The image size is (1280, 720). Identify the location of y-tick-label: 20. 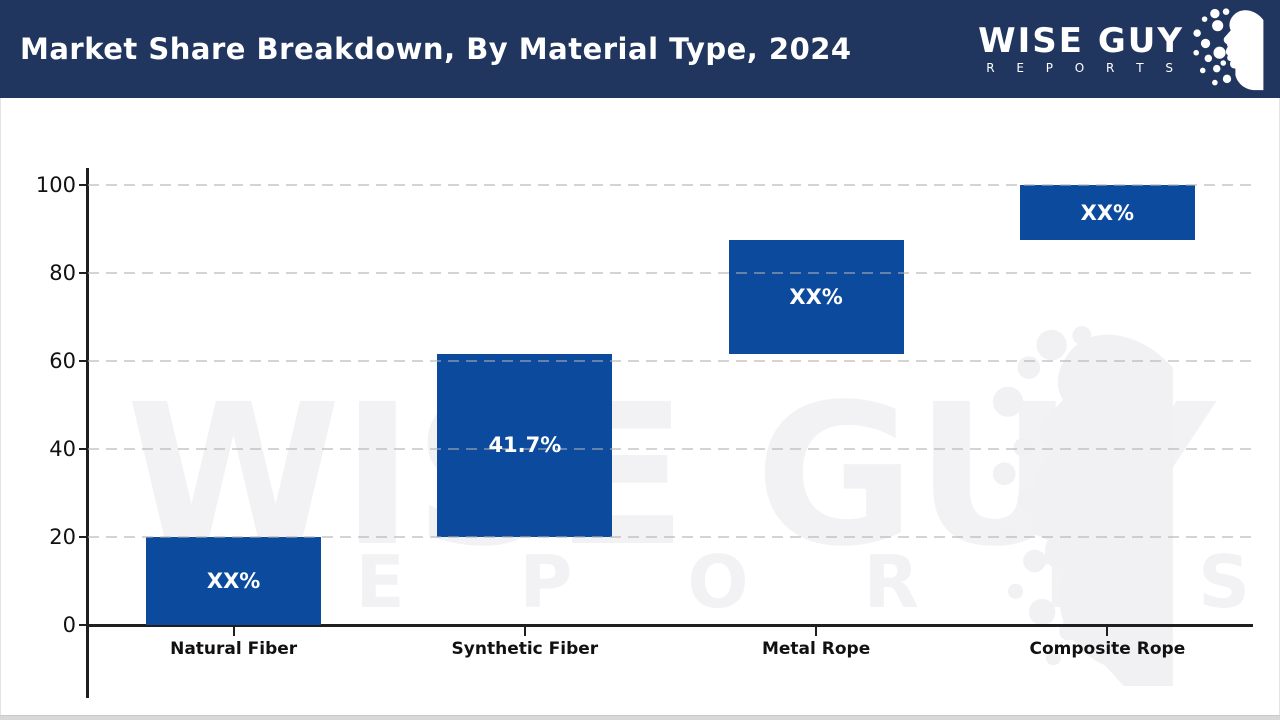
(62, 537).